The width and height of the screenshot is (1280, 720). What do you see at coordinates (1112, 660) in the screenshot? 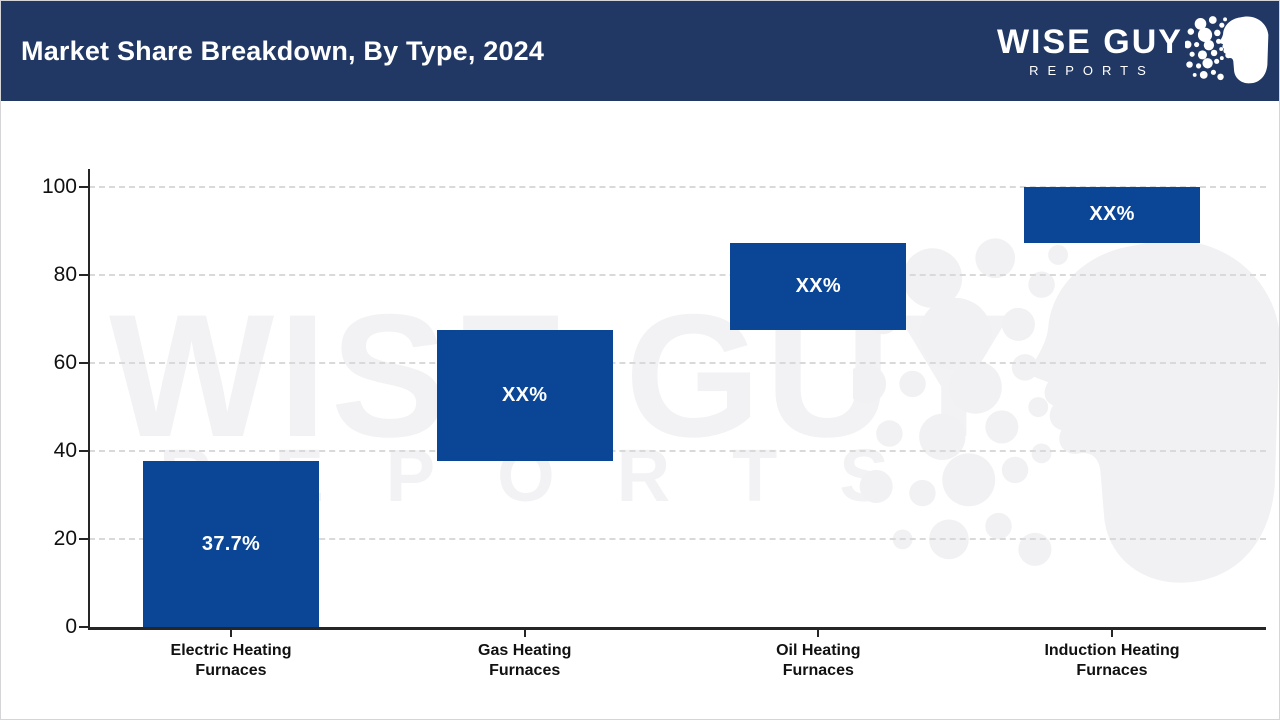
I see `x-category-label: Induction Heating Furnaces` at bounding box center [1112, 660].